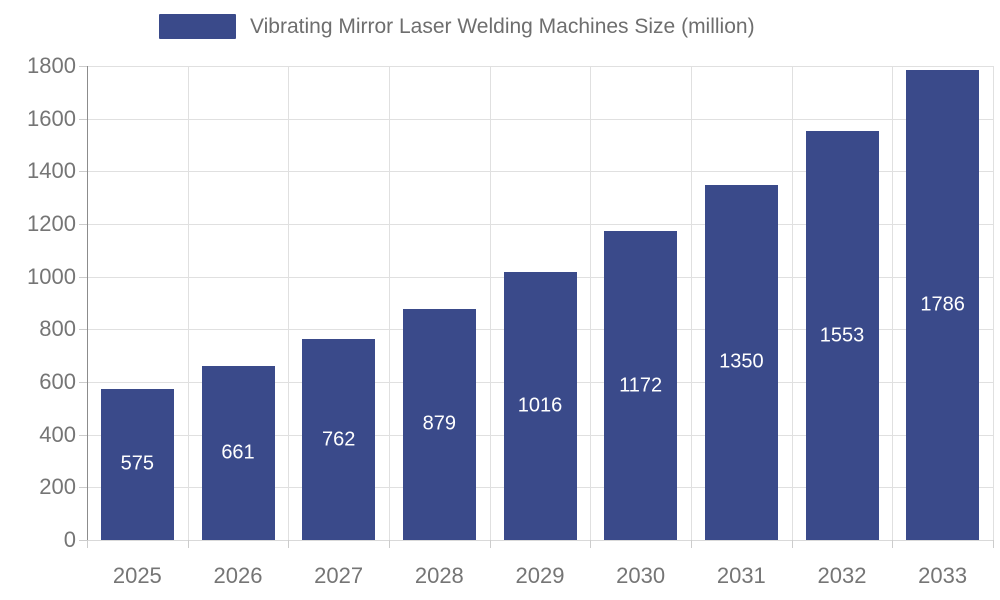 The image size is (1000, 600). I want to click on bar: 879, so click(439, 424).